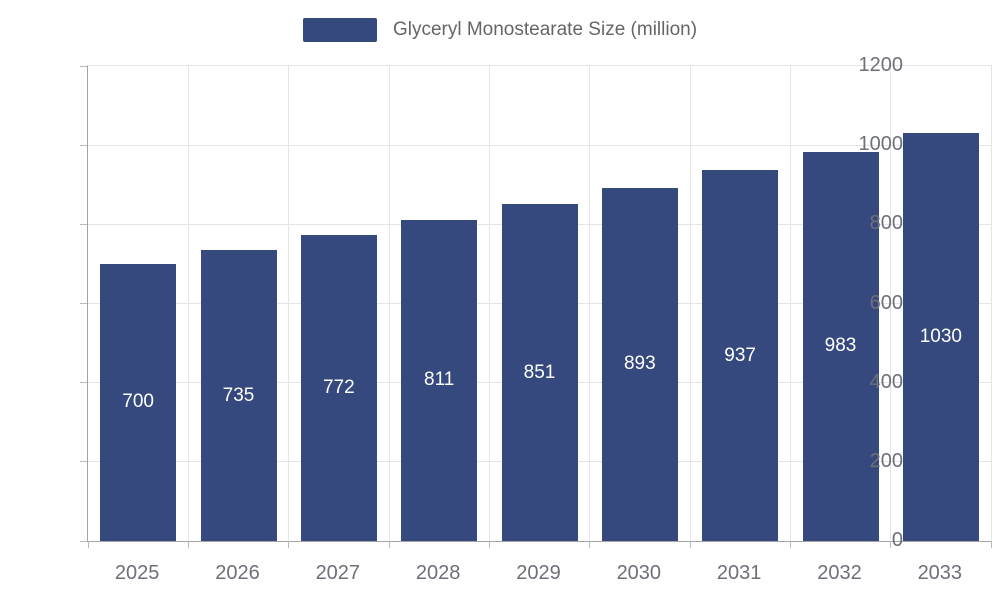 The width and height of the screenshot is (1000, 600). Describe the element at coordinates (886, 302) in the screenshot. I see `y-tick-label: 600` at that location.